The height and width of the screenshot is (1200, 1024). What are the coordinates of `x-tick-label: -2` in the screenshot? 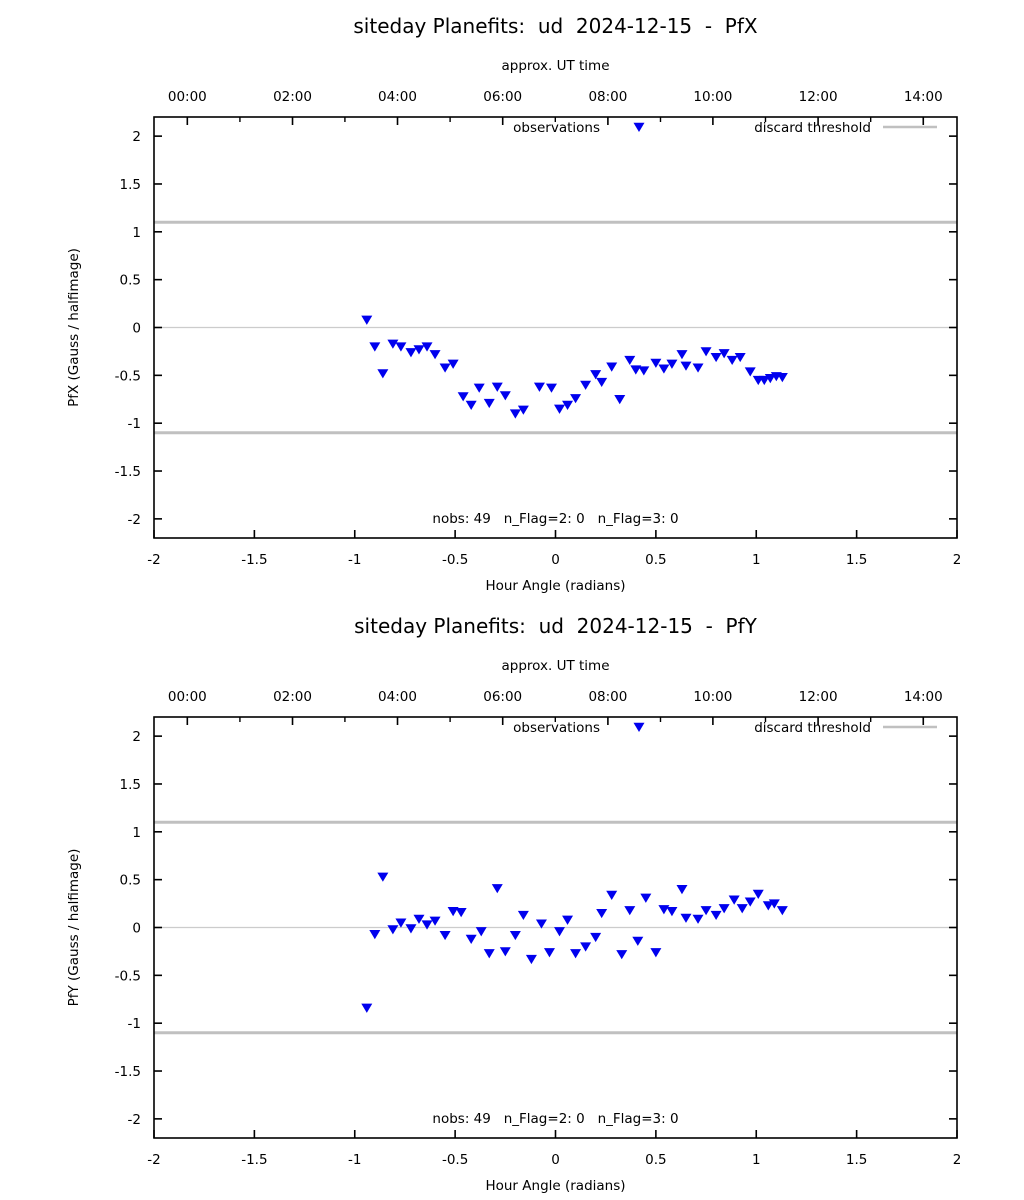 It's located at (153, 560).